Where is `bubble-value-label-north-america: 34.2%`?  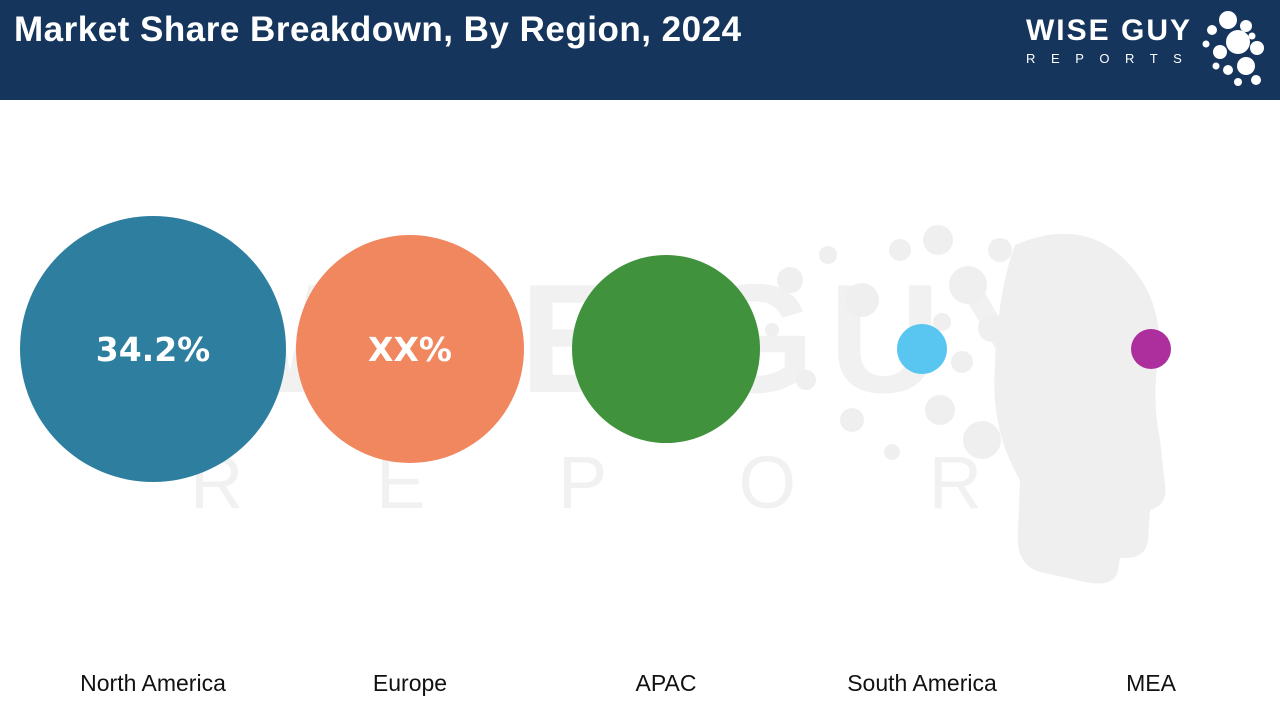 bubble-value-label-north-america: 34.2% is located at coordinates (153, 349).